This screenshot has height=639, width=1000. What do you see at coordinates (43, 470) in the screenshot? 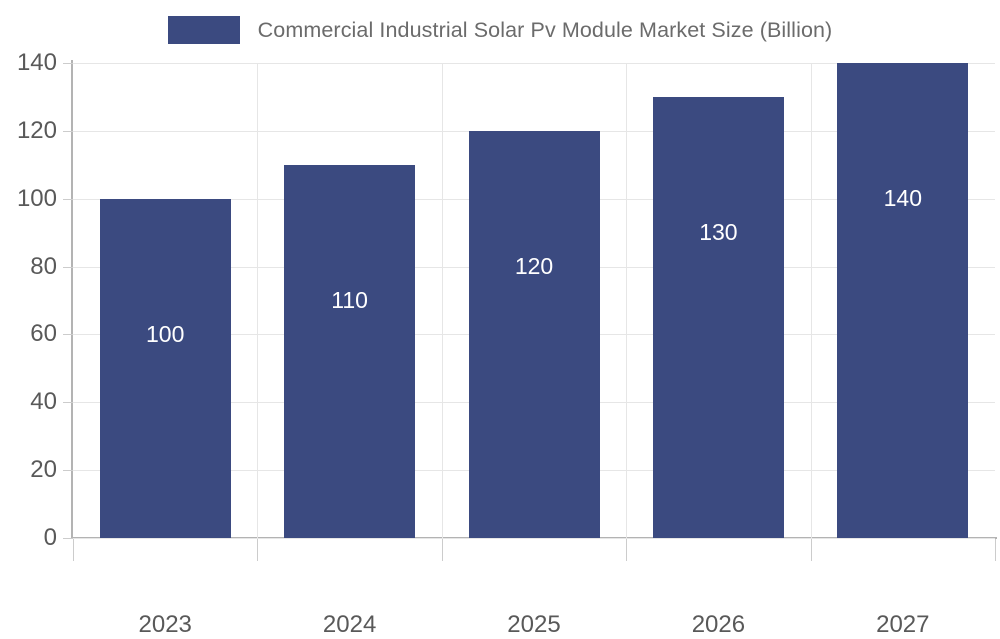
I see `y-axis-tick-label: 20` at bounding box center [43, 470].